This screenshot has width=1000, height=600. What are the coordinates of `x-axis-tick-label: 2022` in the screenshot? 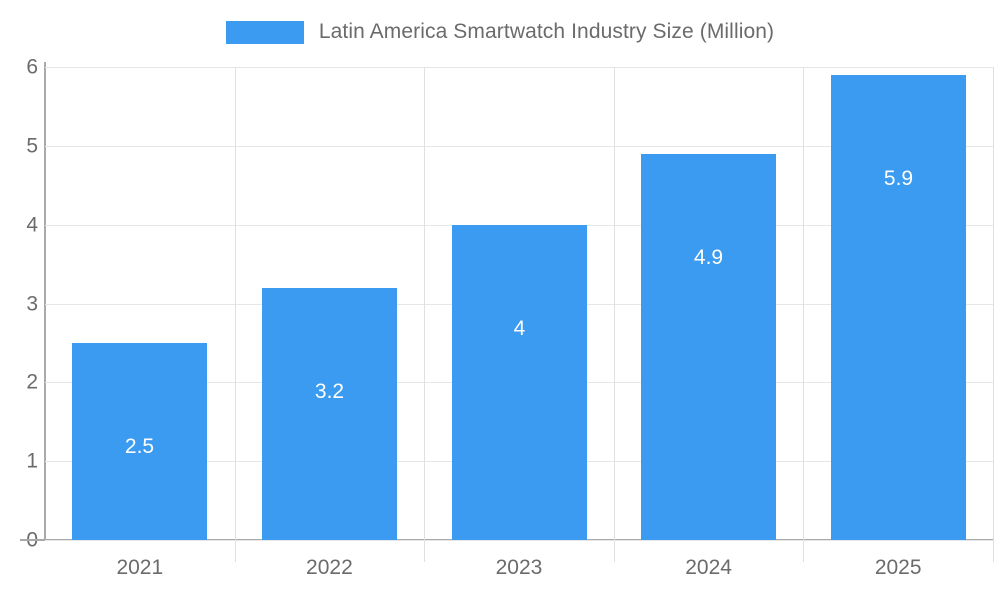 It's located at (329, 567).